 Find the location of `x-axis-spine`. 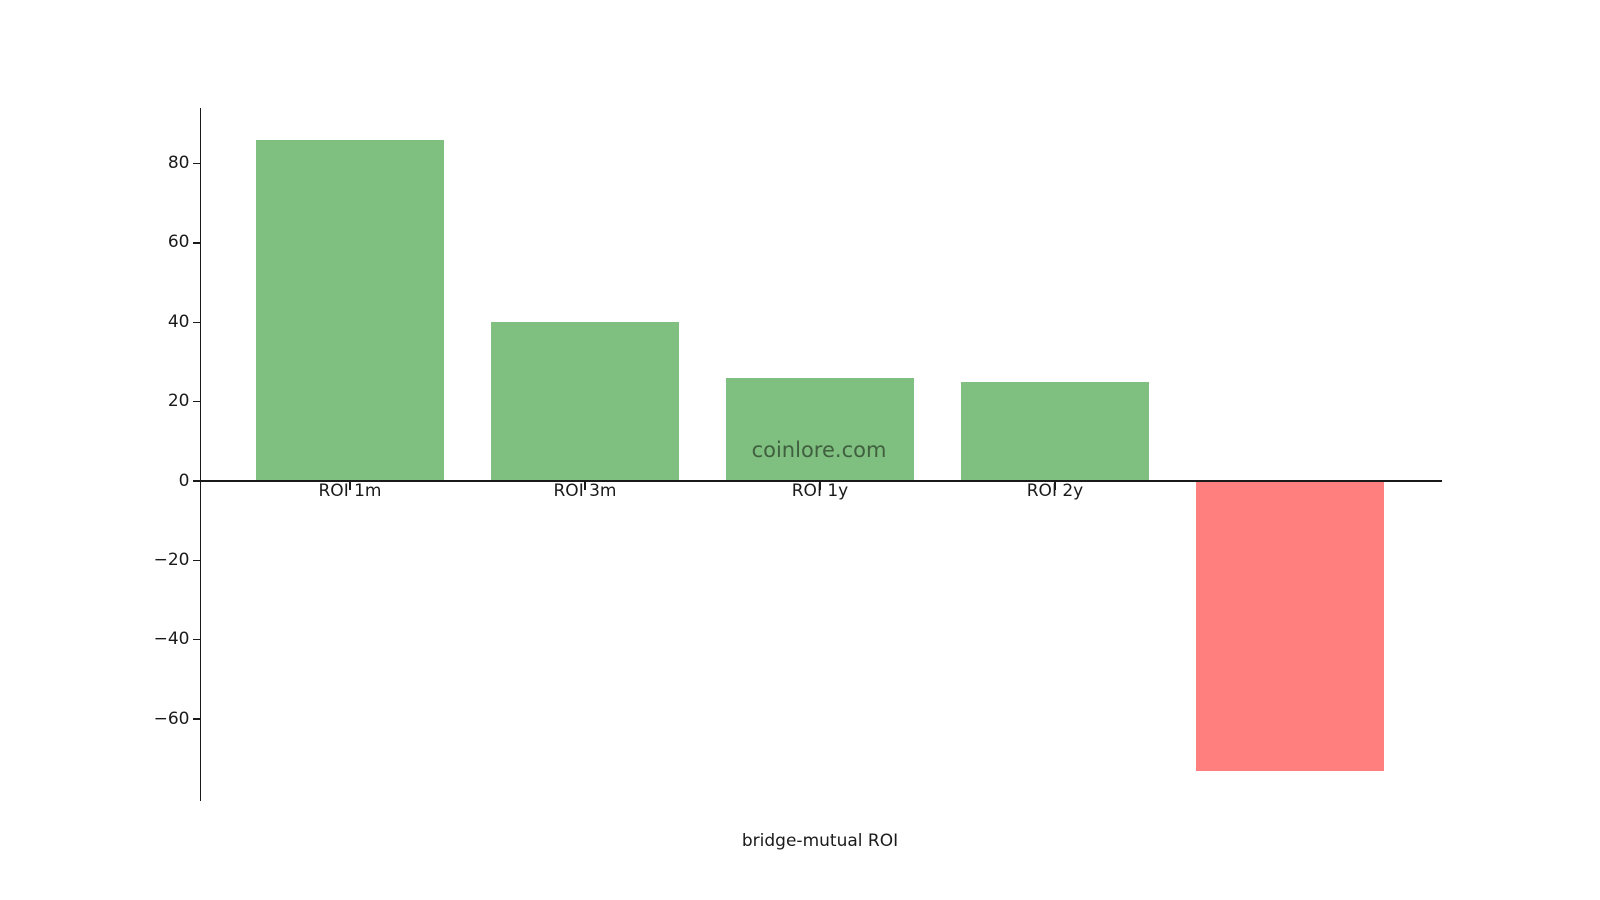

x-axis-spine is located at coordinates (820, 481).